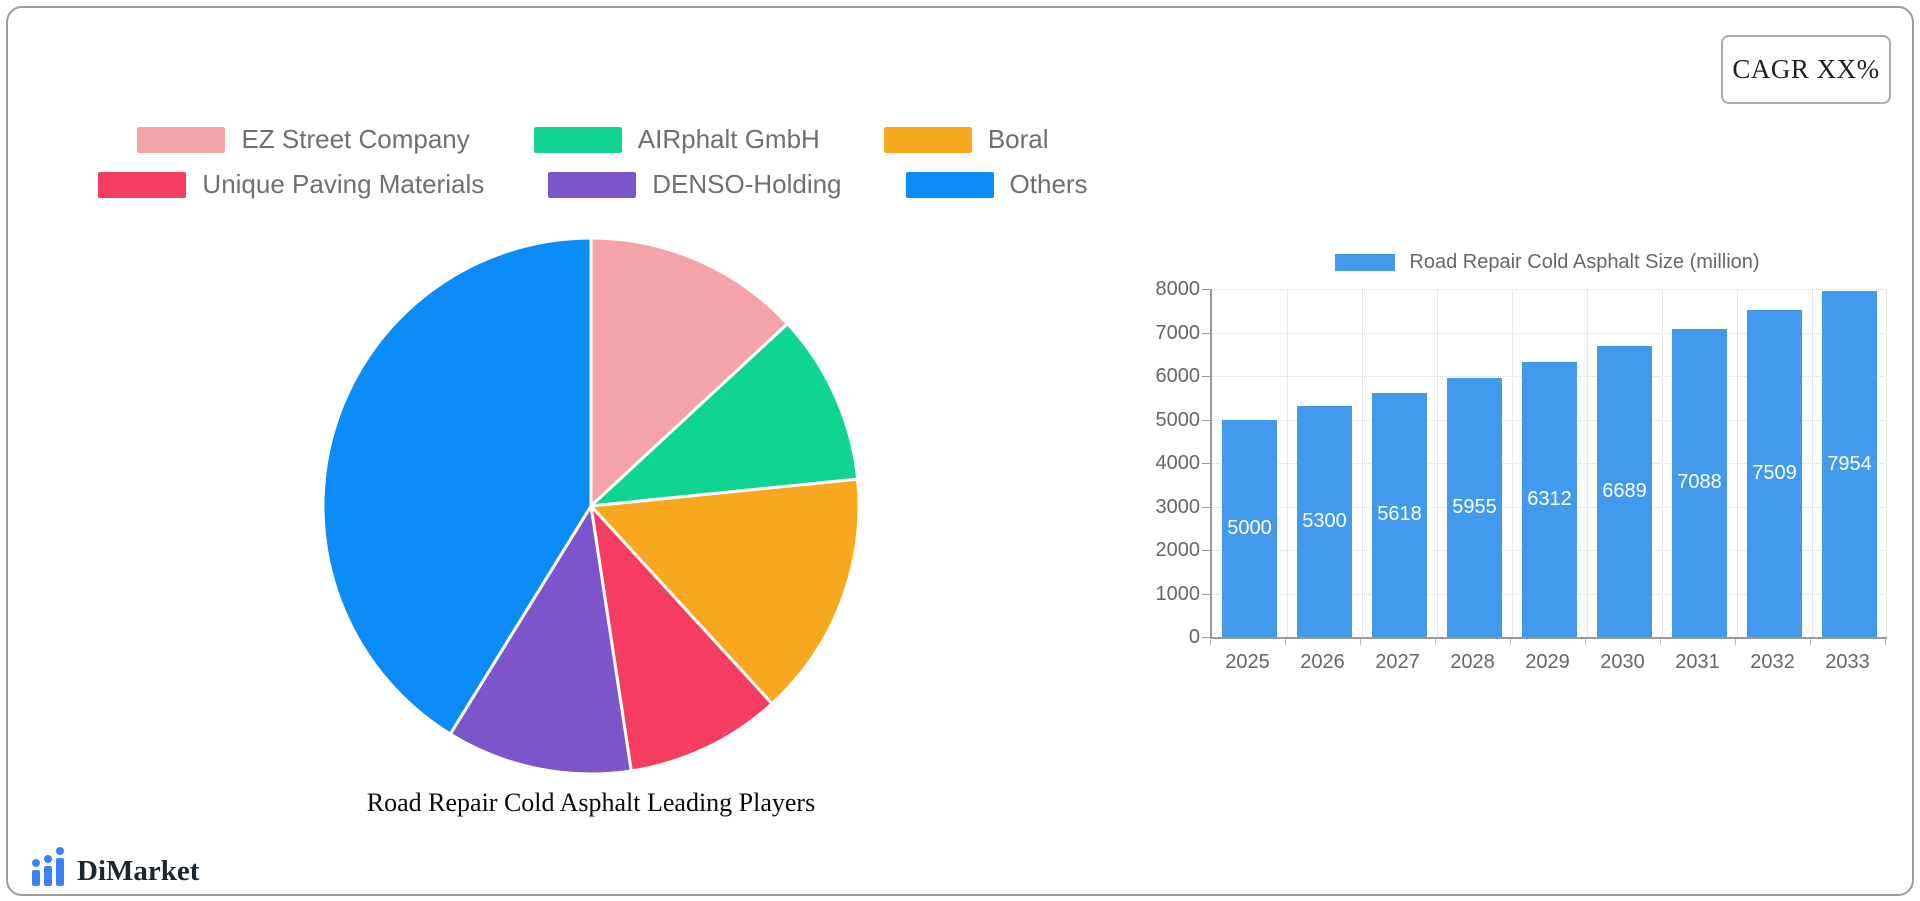 The height and width of the screenshot is (901, 1920). Describe the element at coordinates (591, 802) in the screenshot. I see `pie-title: Road Repair Cold Asphalt Leading Players` at that location.